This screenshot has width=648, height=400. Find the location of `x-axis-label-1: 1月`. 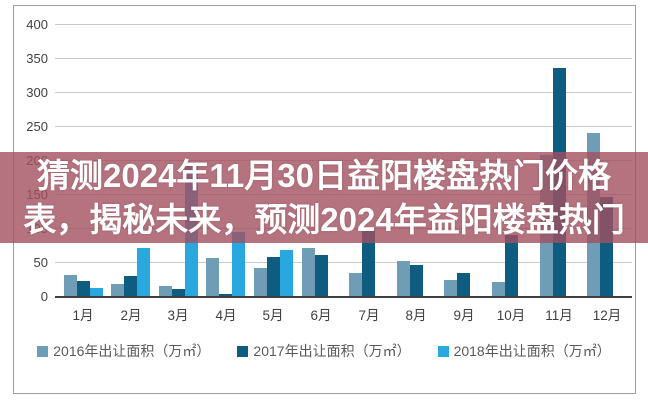

x-axis-label-1: 1月 is located at coordinates (83, 315).